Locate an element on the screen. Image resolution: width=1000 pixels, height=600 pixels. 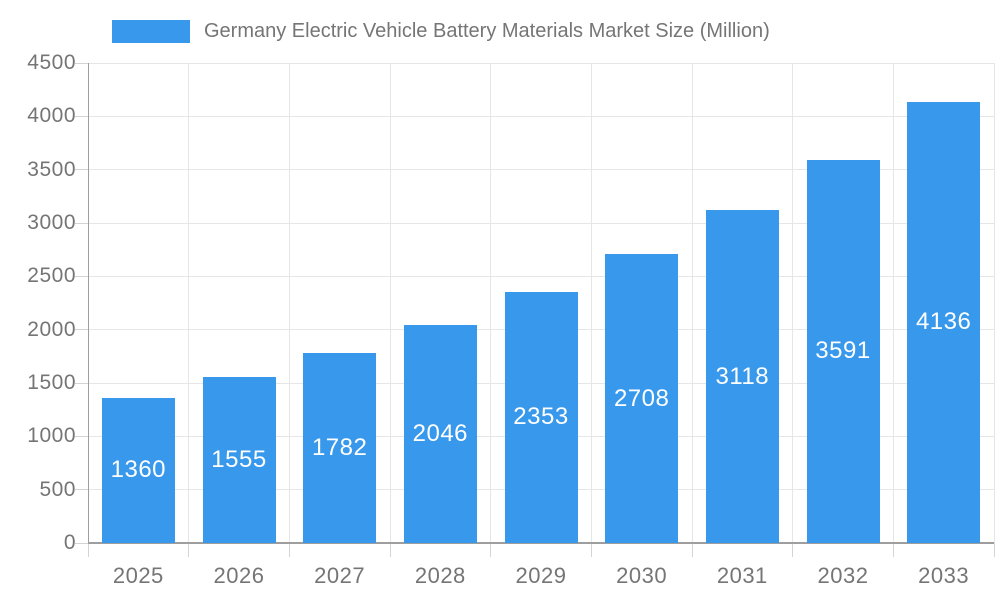
bar-value-label: 2708 is located at coordinates (641, 398).